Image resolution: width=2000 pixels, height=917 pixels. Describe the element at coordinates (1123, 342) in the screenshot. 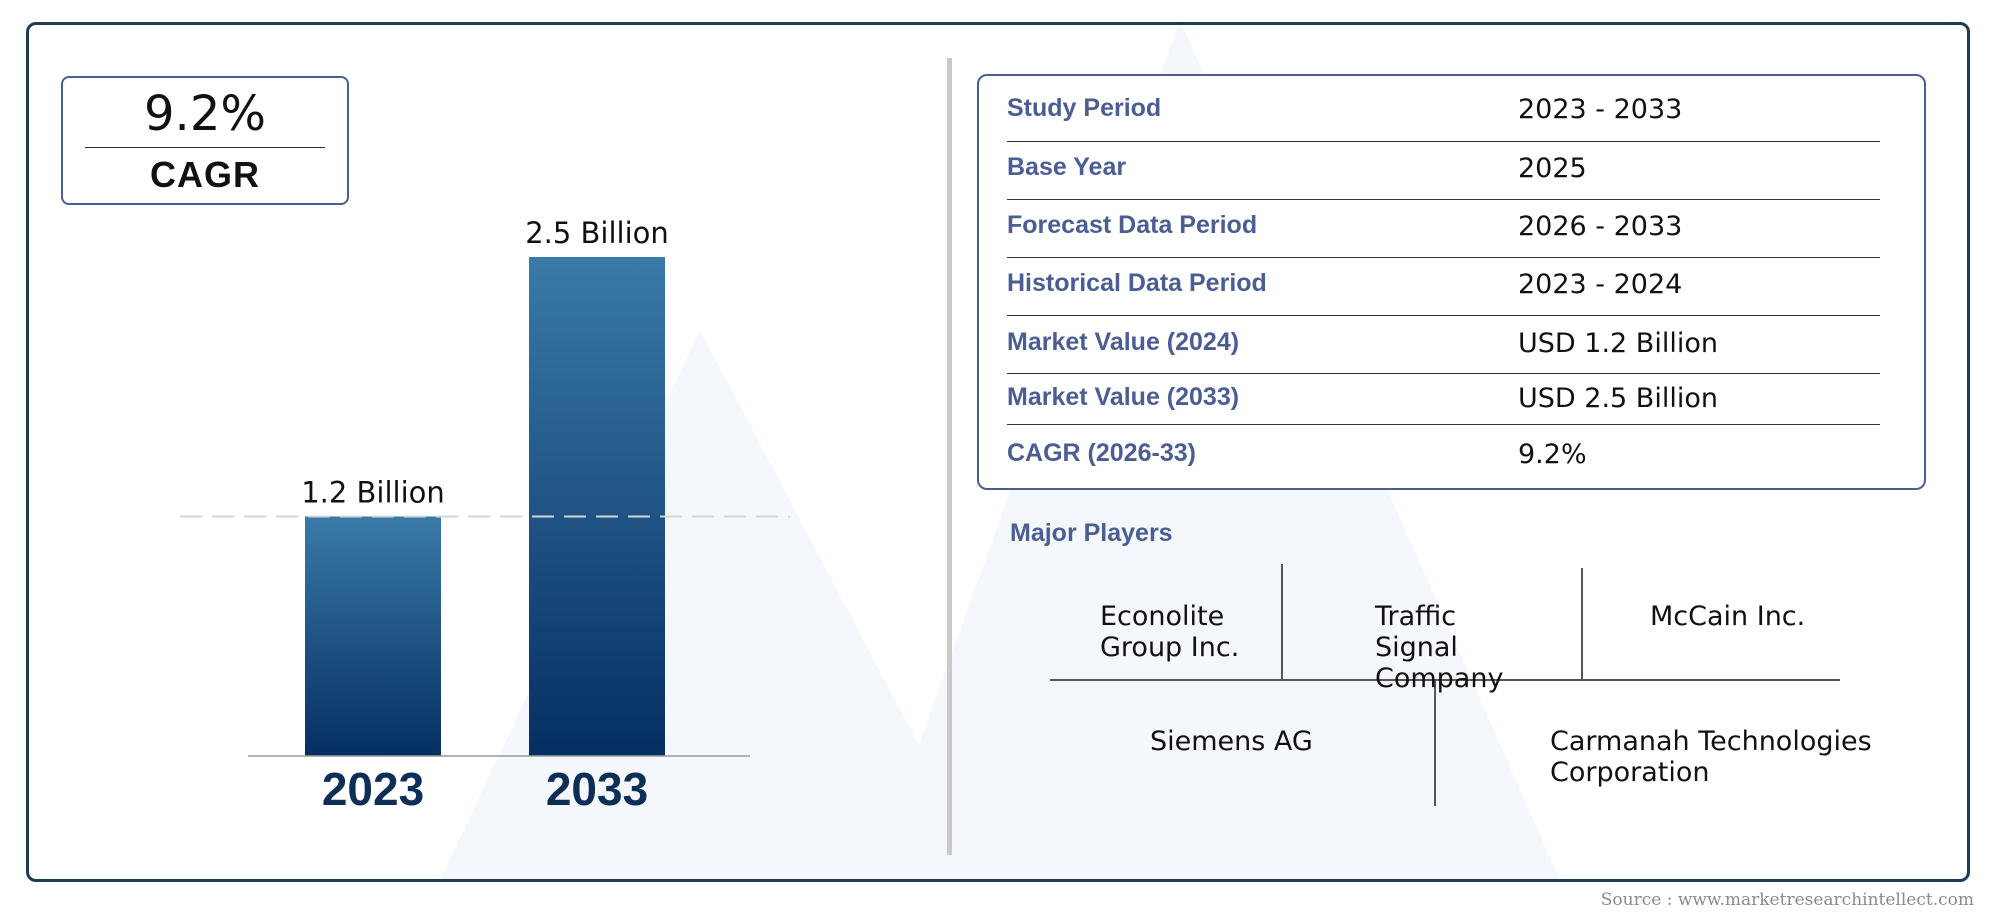

I see `row-key: Market Value (2024)` at that location.